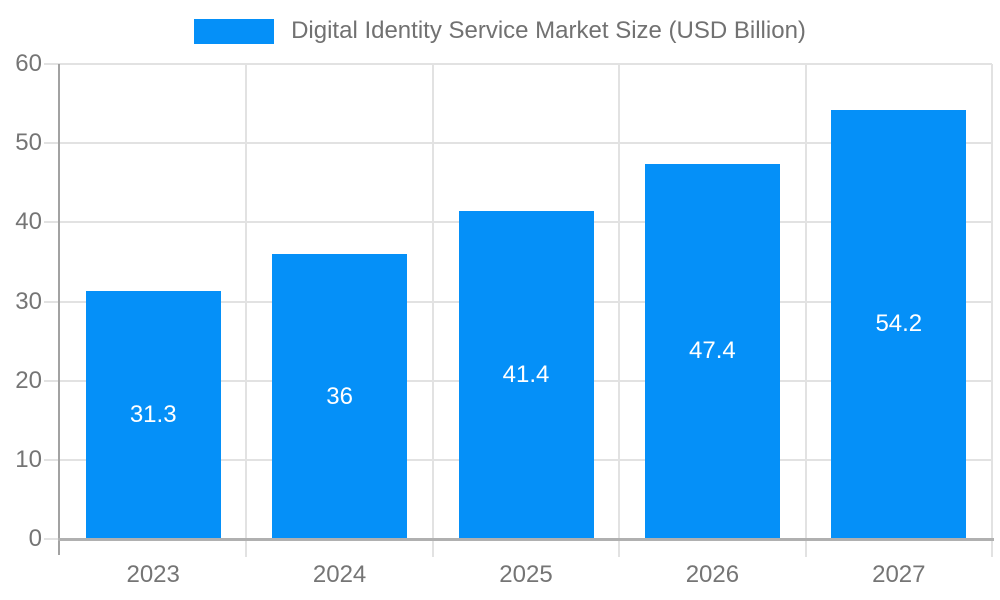 The width and height of the screenshot is (1000, 600). What do you see at coordinates (899, 574) in the screenshot?
I see `x-tick-label: 2027` at bounding box center [899, 574].